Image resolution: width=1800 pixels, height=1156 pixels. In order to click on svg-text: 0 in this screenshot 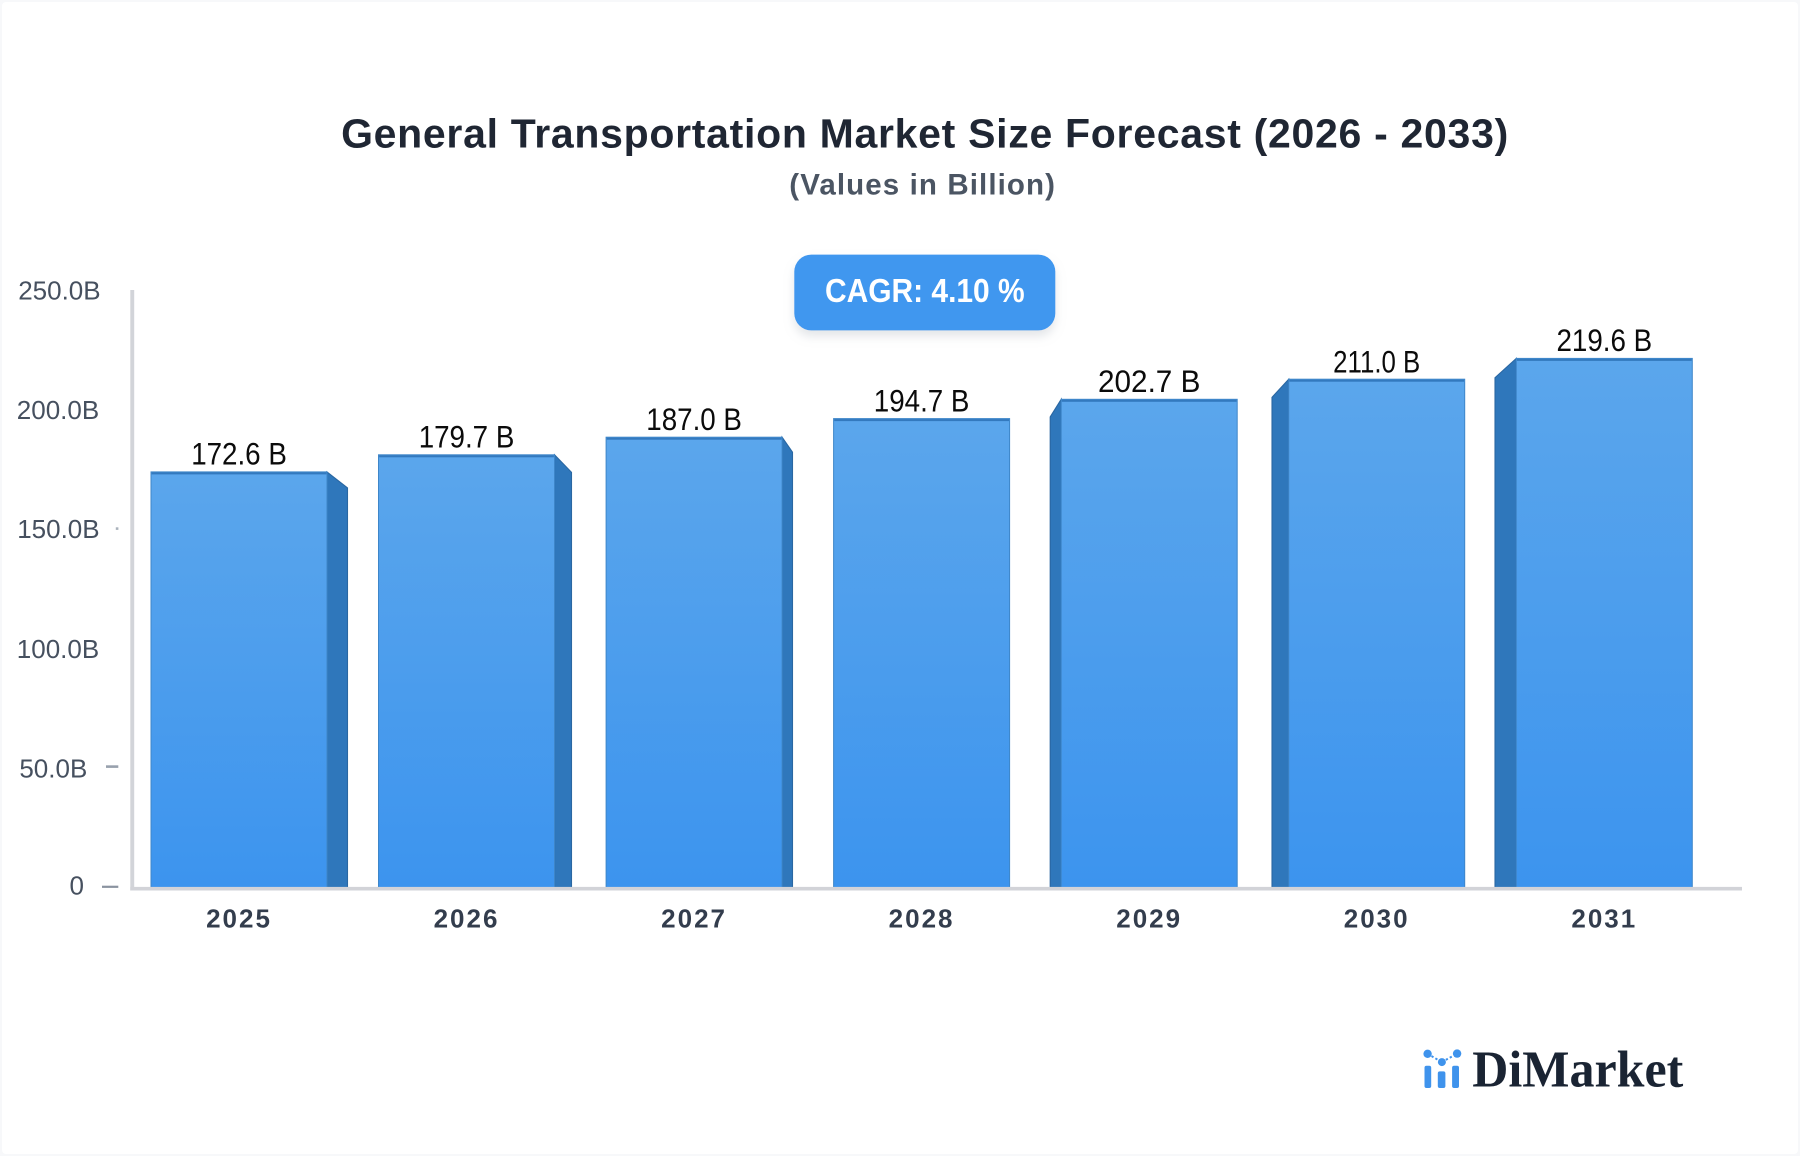, I will do `click(77, 885)`.